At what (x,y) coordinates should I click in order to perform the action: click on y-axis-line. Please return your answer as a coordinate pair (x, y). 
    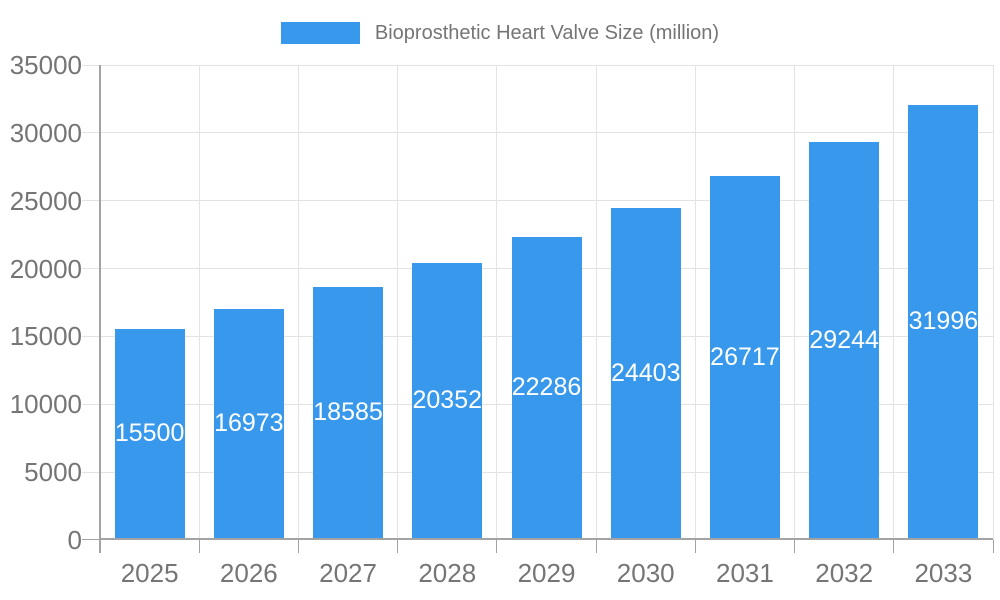
    Looking at the image, I should click on (100, 309).